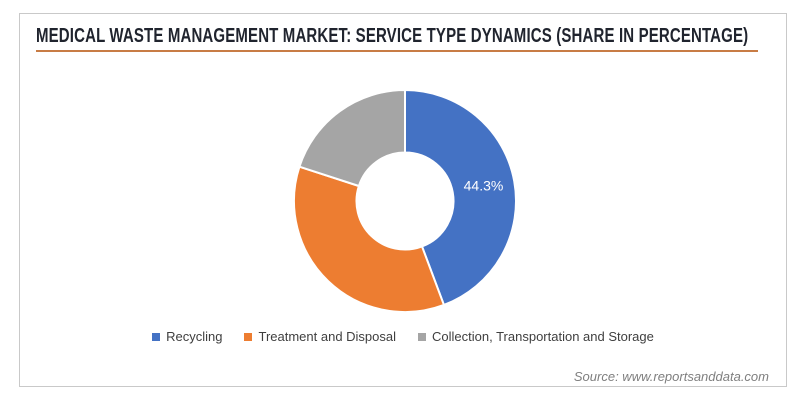 This screenshot has width=800, height=400. I want to click on legend-item: Recycling, so click(187, 336).